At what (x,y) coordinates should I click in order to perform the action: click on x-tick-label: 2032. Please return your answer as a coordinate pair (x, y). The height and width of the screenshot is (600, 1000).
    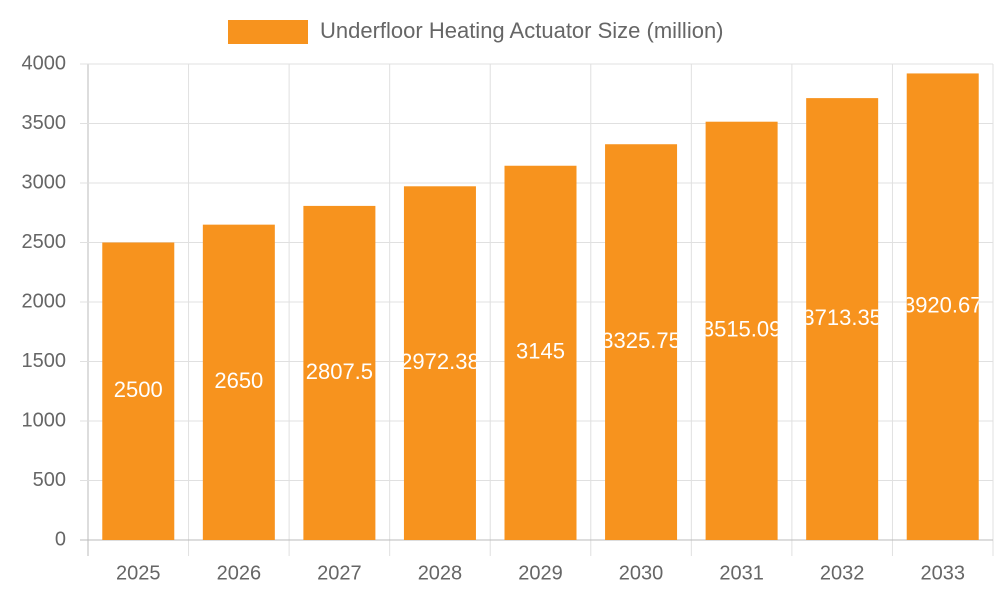
    Looking at the image, I should click on (842, 573).